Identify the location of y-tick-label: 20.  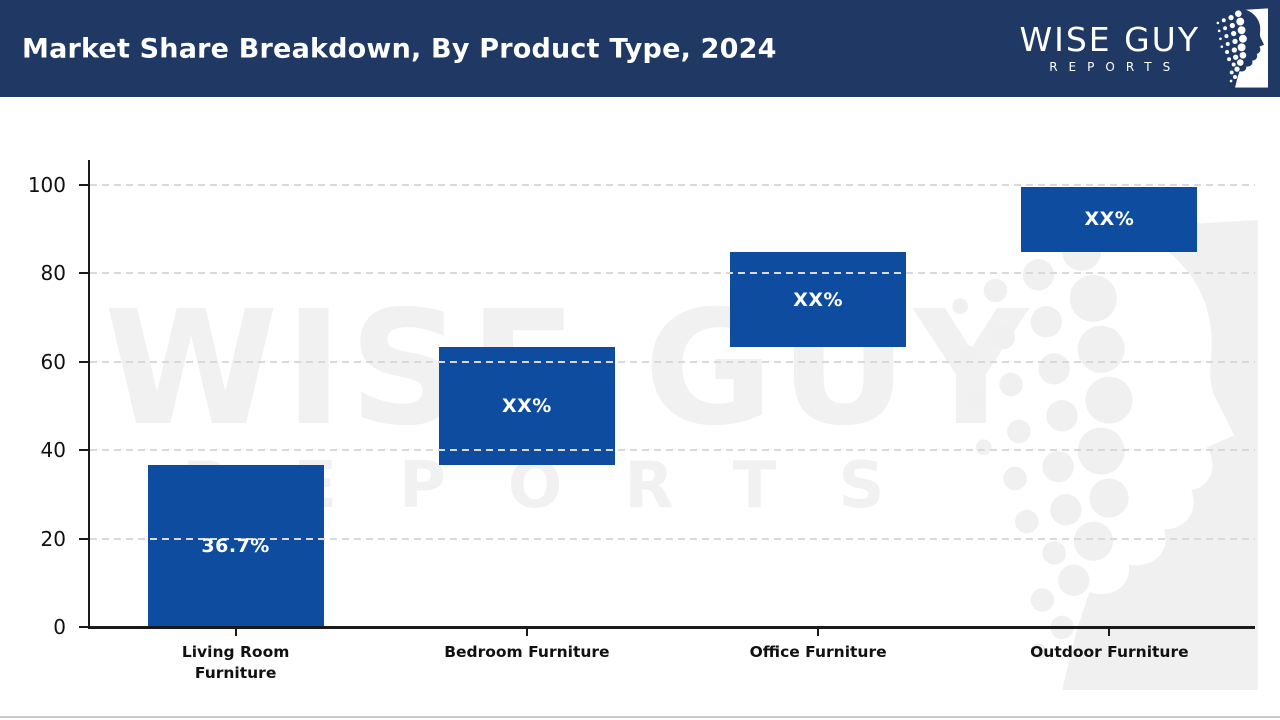
(53, 538).